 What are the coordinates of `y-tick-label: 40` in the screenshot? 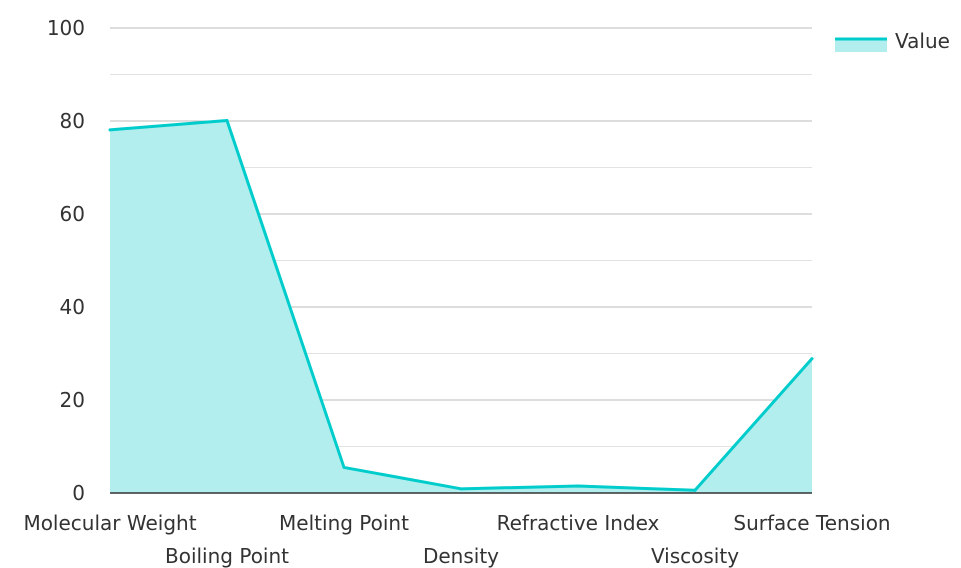 It's located at (72, 307).